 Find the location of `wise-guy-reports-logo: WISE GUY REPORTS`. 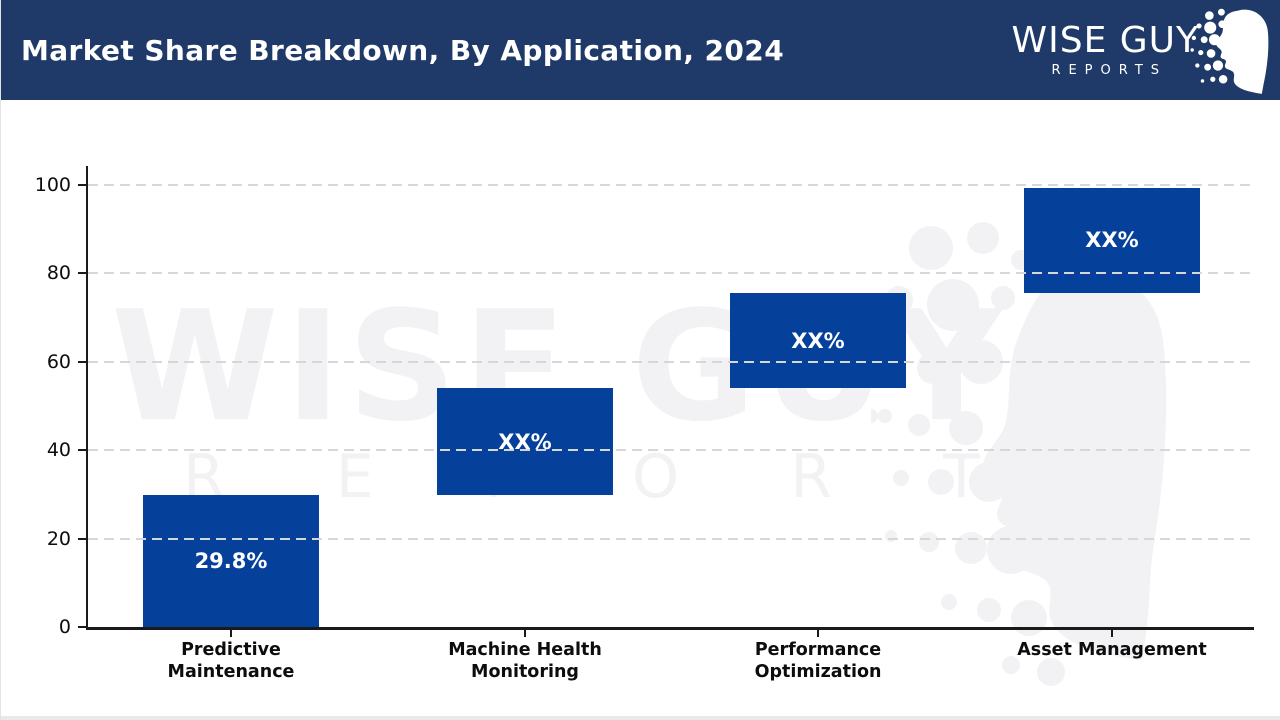

wise-guy-reports-logo: WISE GUY REPORTS is located at coordinates (1143, 50).